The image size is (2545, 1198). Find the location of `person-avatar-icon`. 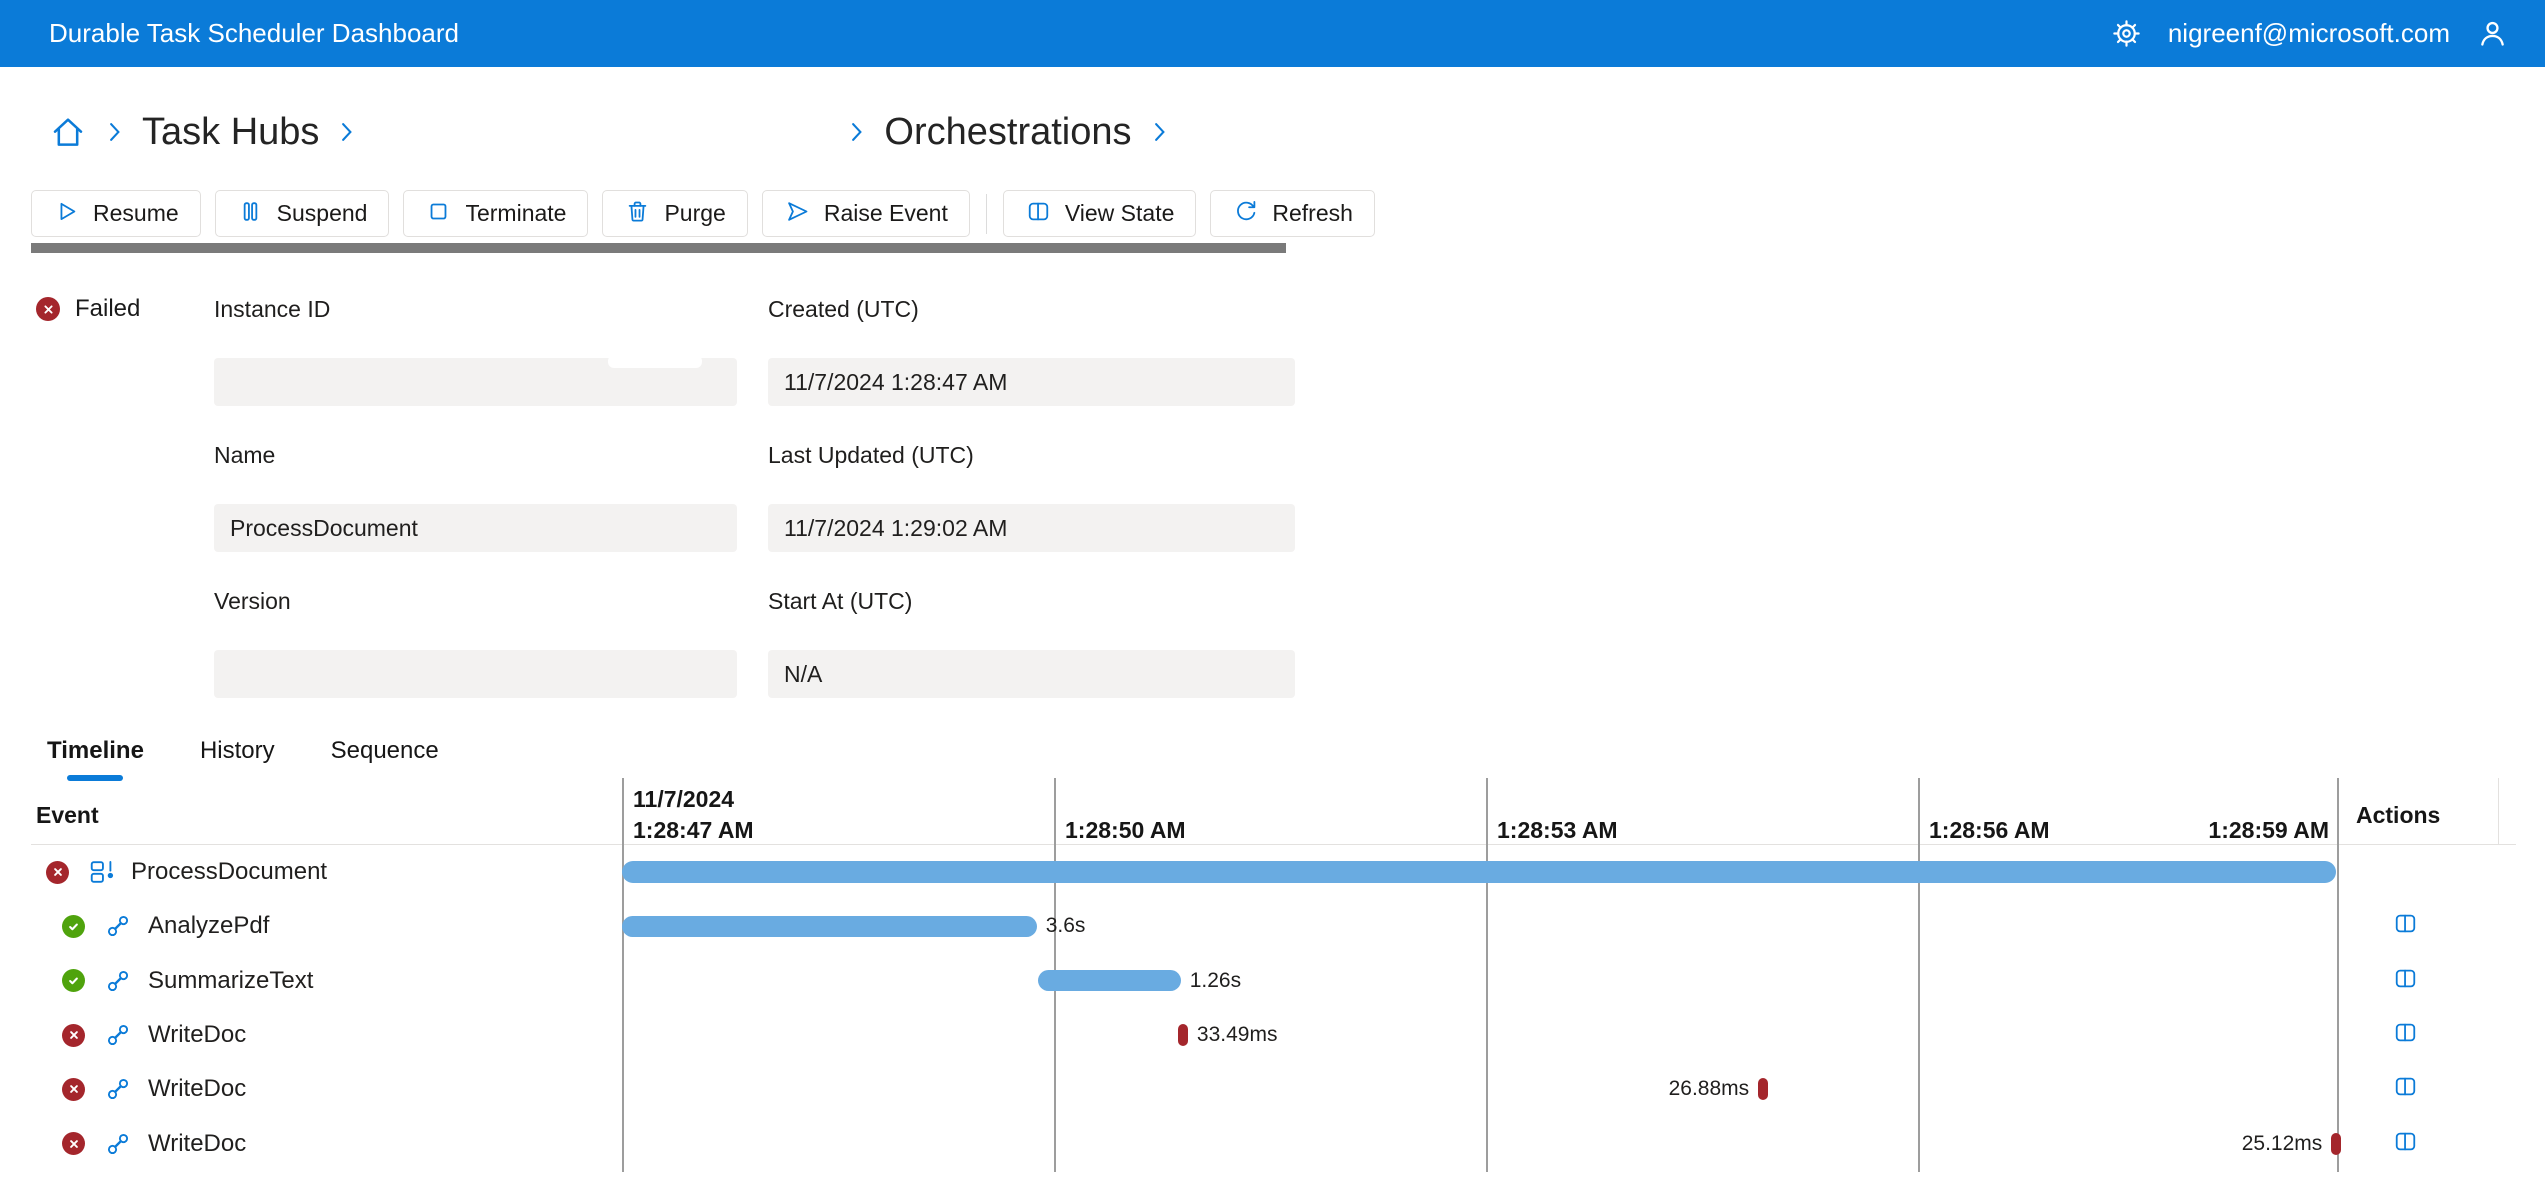

person-avatar-icon is located at coordinates (2492, 33).